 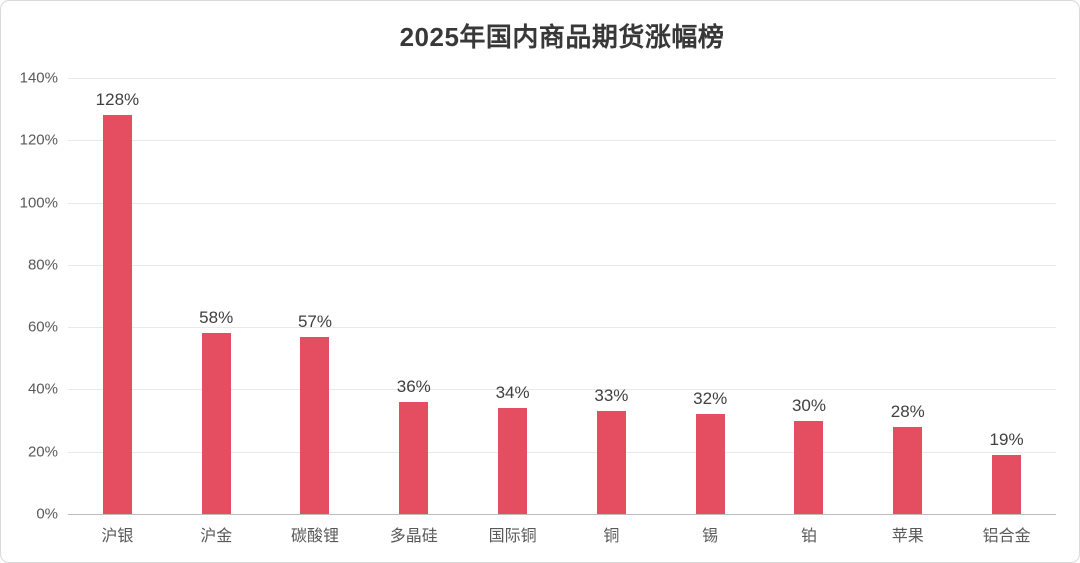 What do you see at coordinates (808, 405) in the screenshot?
I see `bar-value-label: 30%` at bounding box center [808, 405].